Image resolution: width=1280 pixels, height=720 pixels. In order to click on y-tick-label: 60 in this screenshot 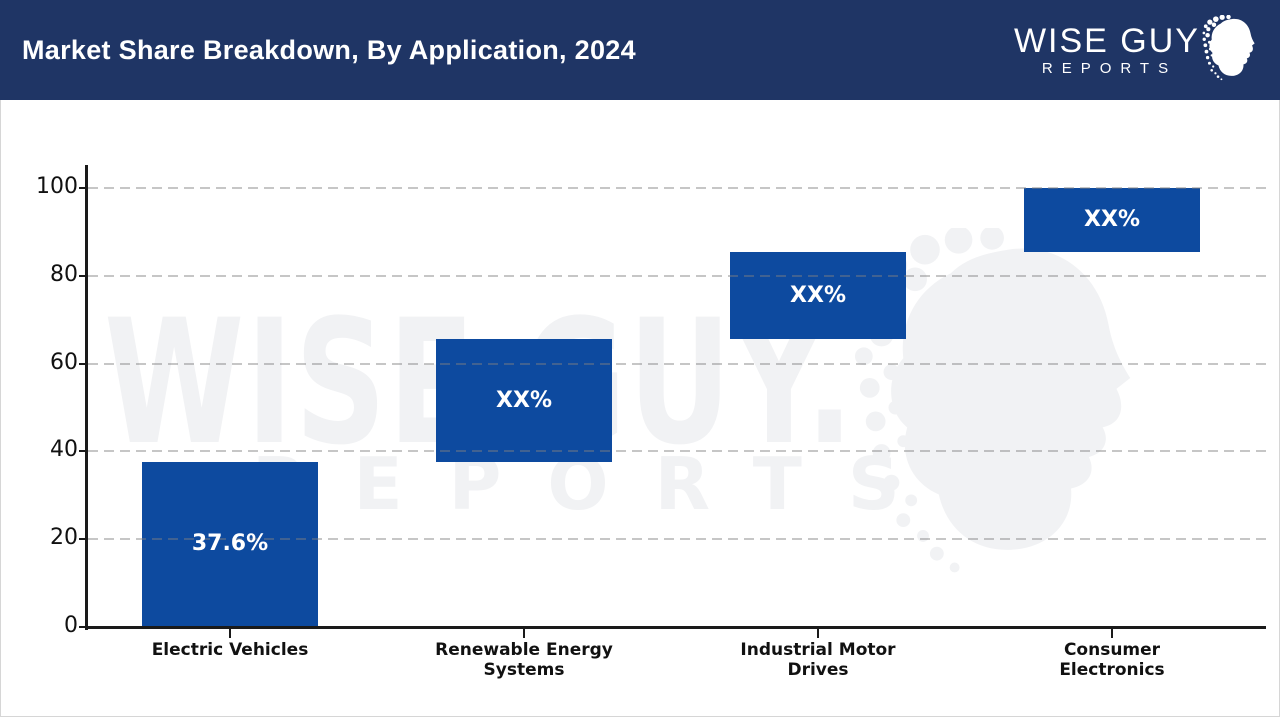, I will do `click(64, 362)`.